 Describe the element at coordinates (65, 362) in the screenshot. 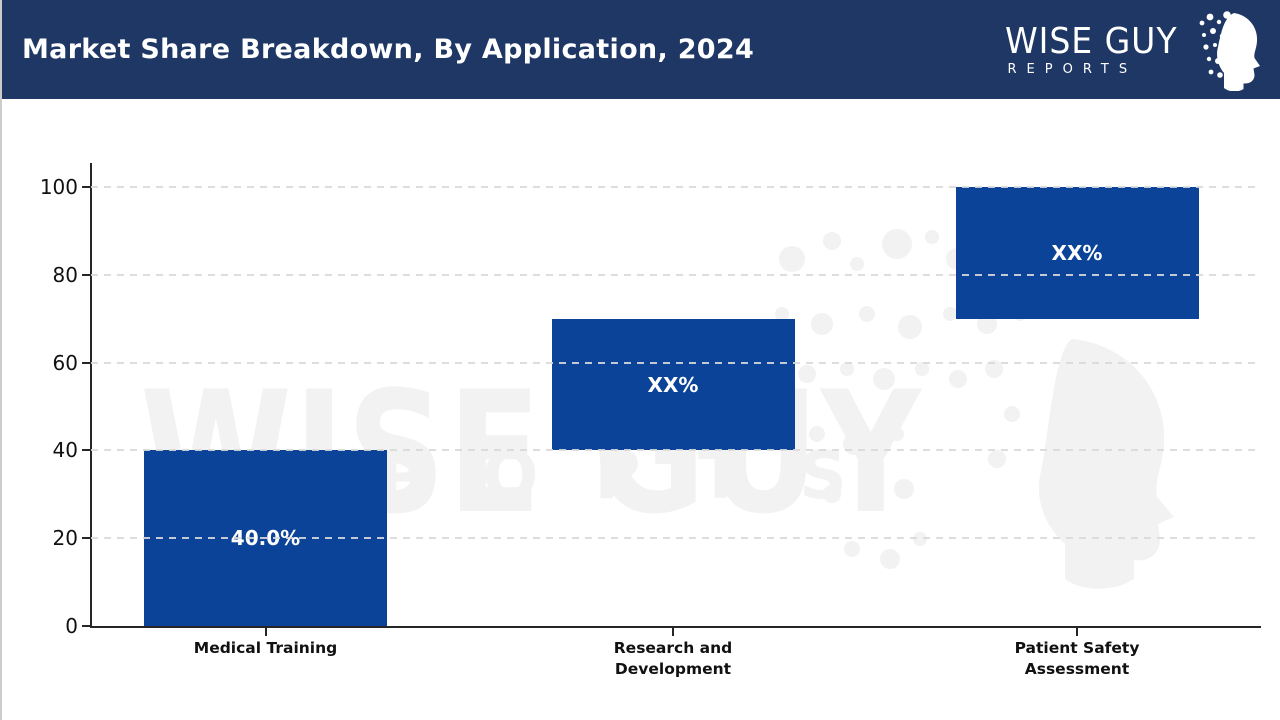

I see `y-tick-label: 60` at that location.